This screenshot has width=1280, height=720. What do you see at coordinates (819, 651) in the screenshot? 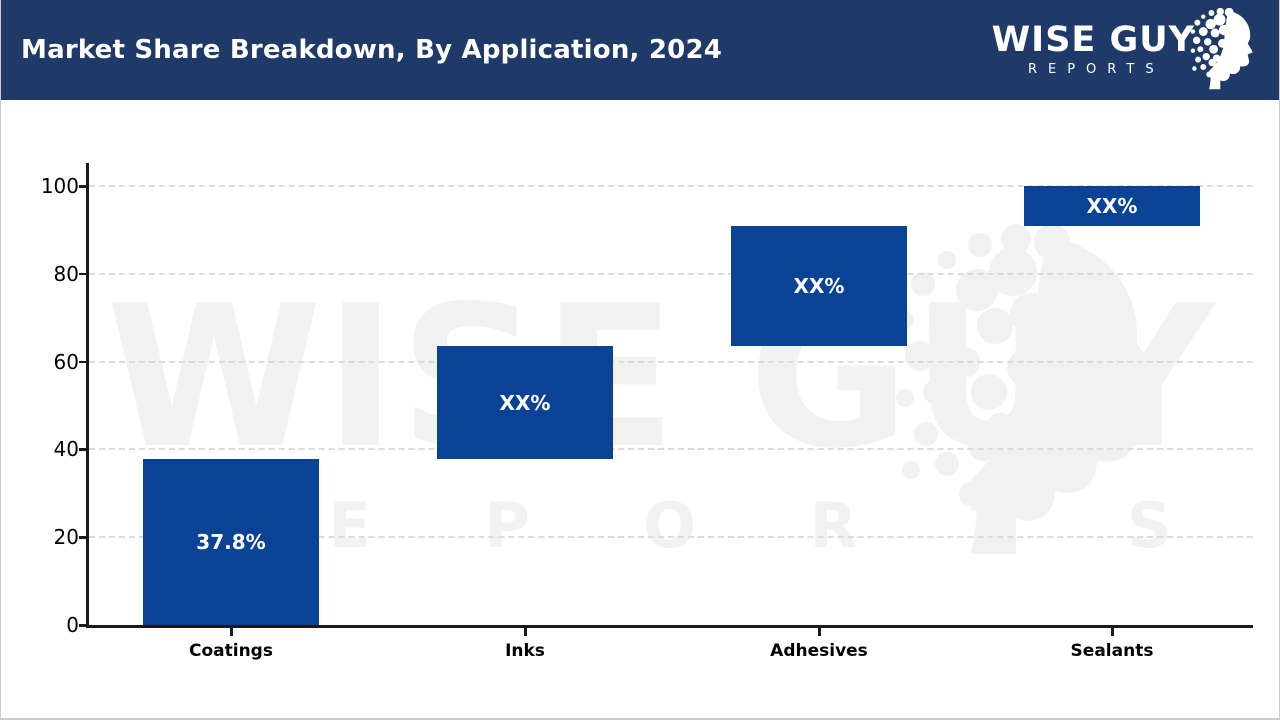
I see `x-category-label: Adhesives` at bounding box center [819, 651].